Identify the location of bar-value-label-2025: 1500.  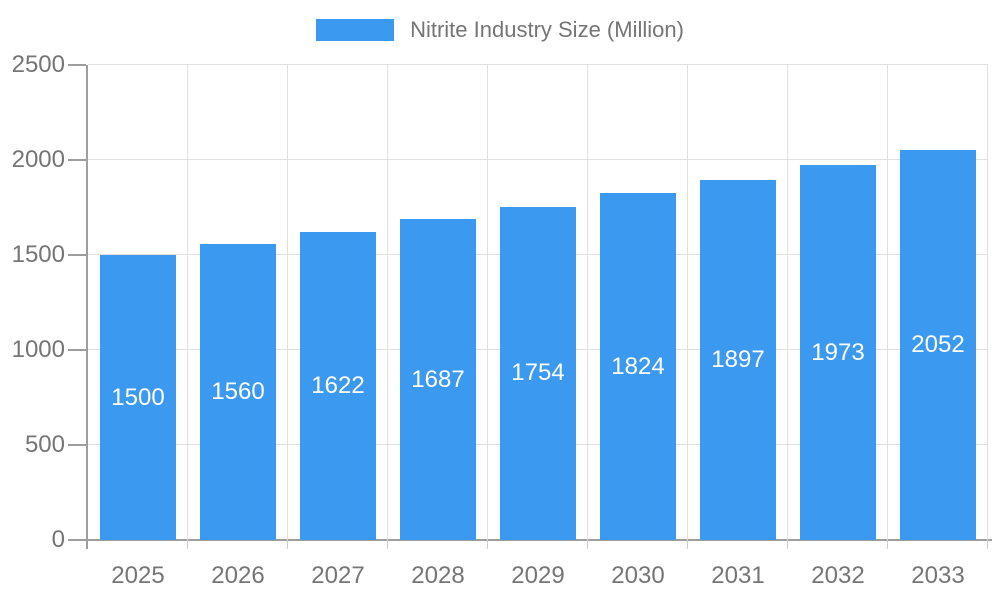
(138, 397).